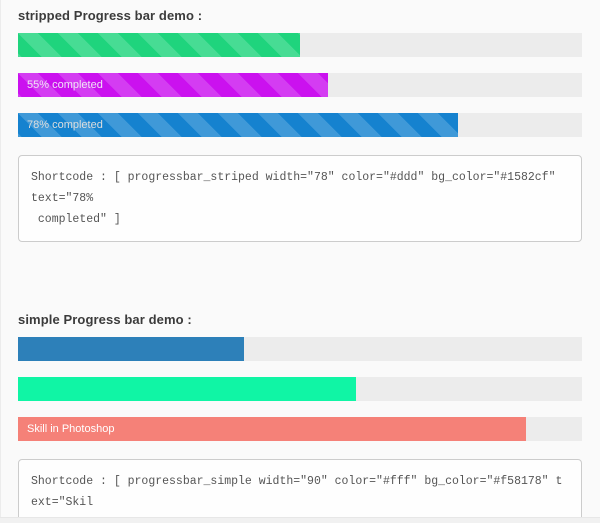 This screenshot has height=523, width=600. I want to click on progress-track: 78% completed, so click(300, 125).